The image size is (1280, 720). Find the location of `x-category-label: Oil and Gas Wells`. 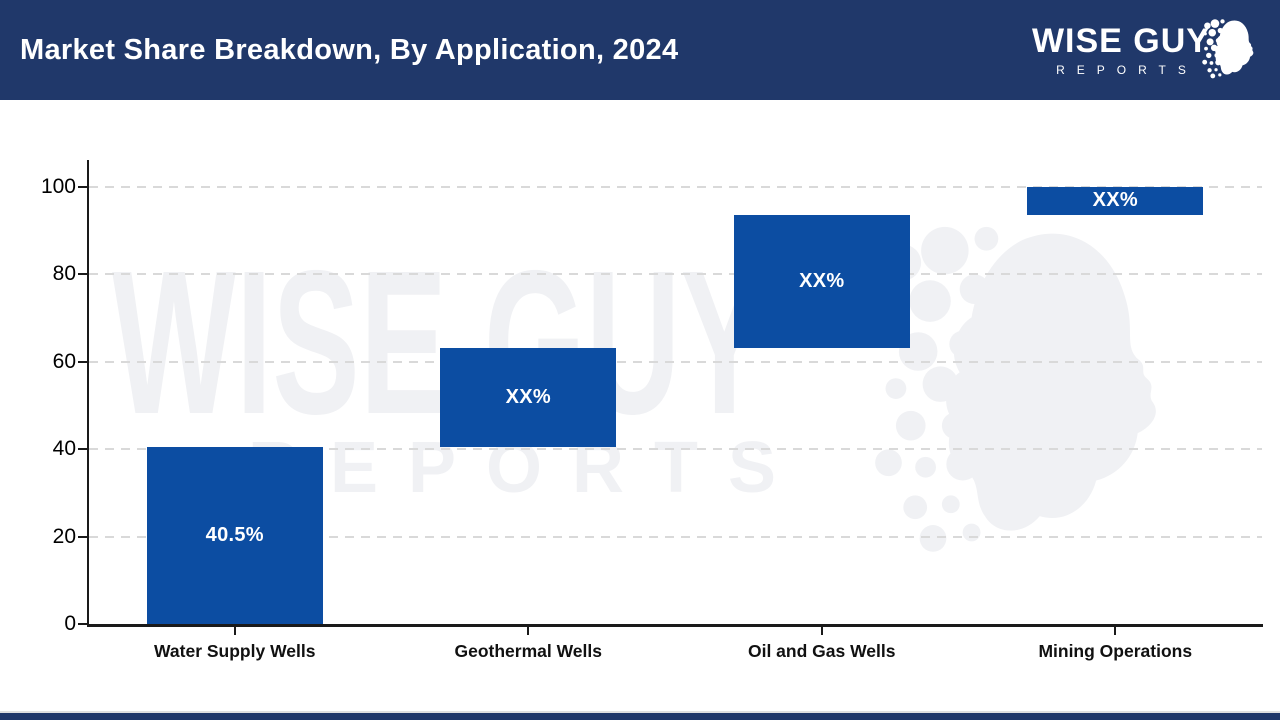

x-category-label: Oil and Gas Wells is located at coordinates (821, 651).